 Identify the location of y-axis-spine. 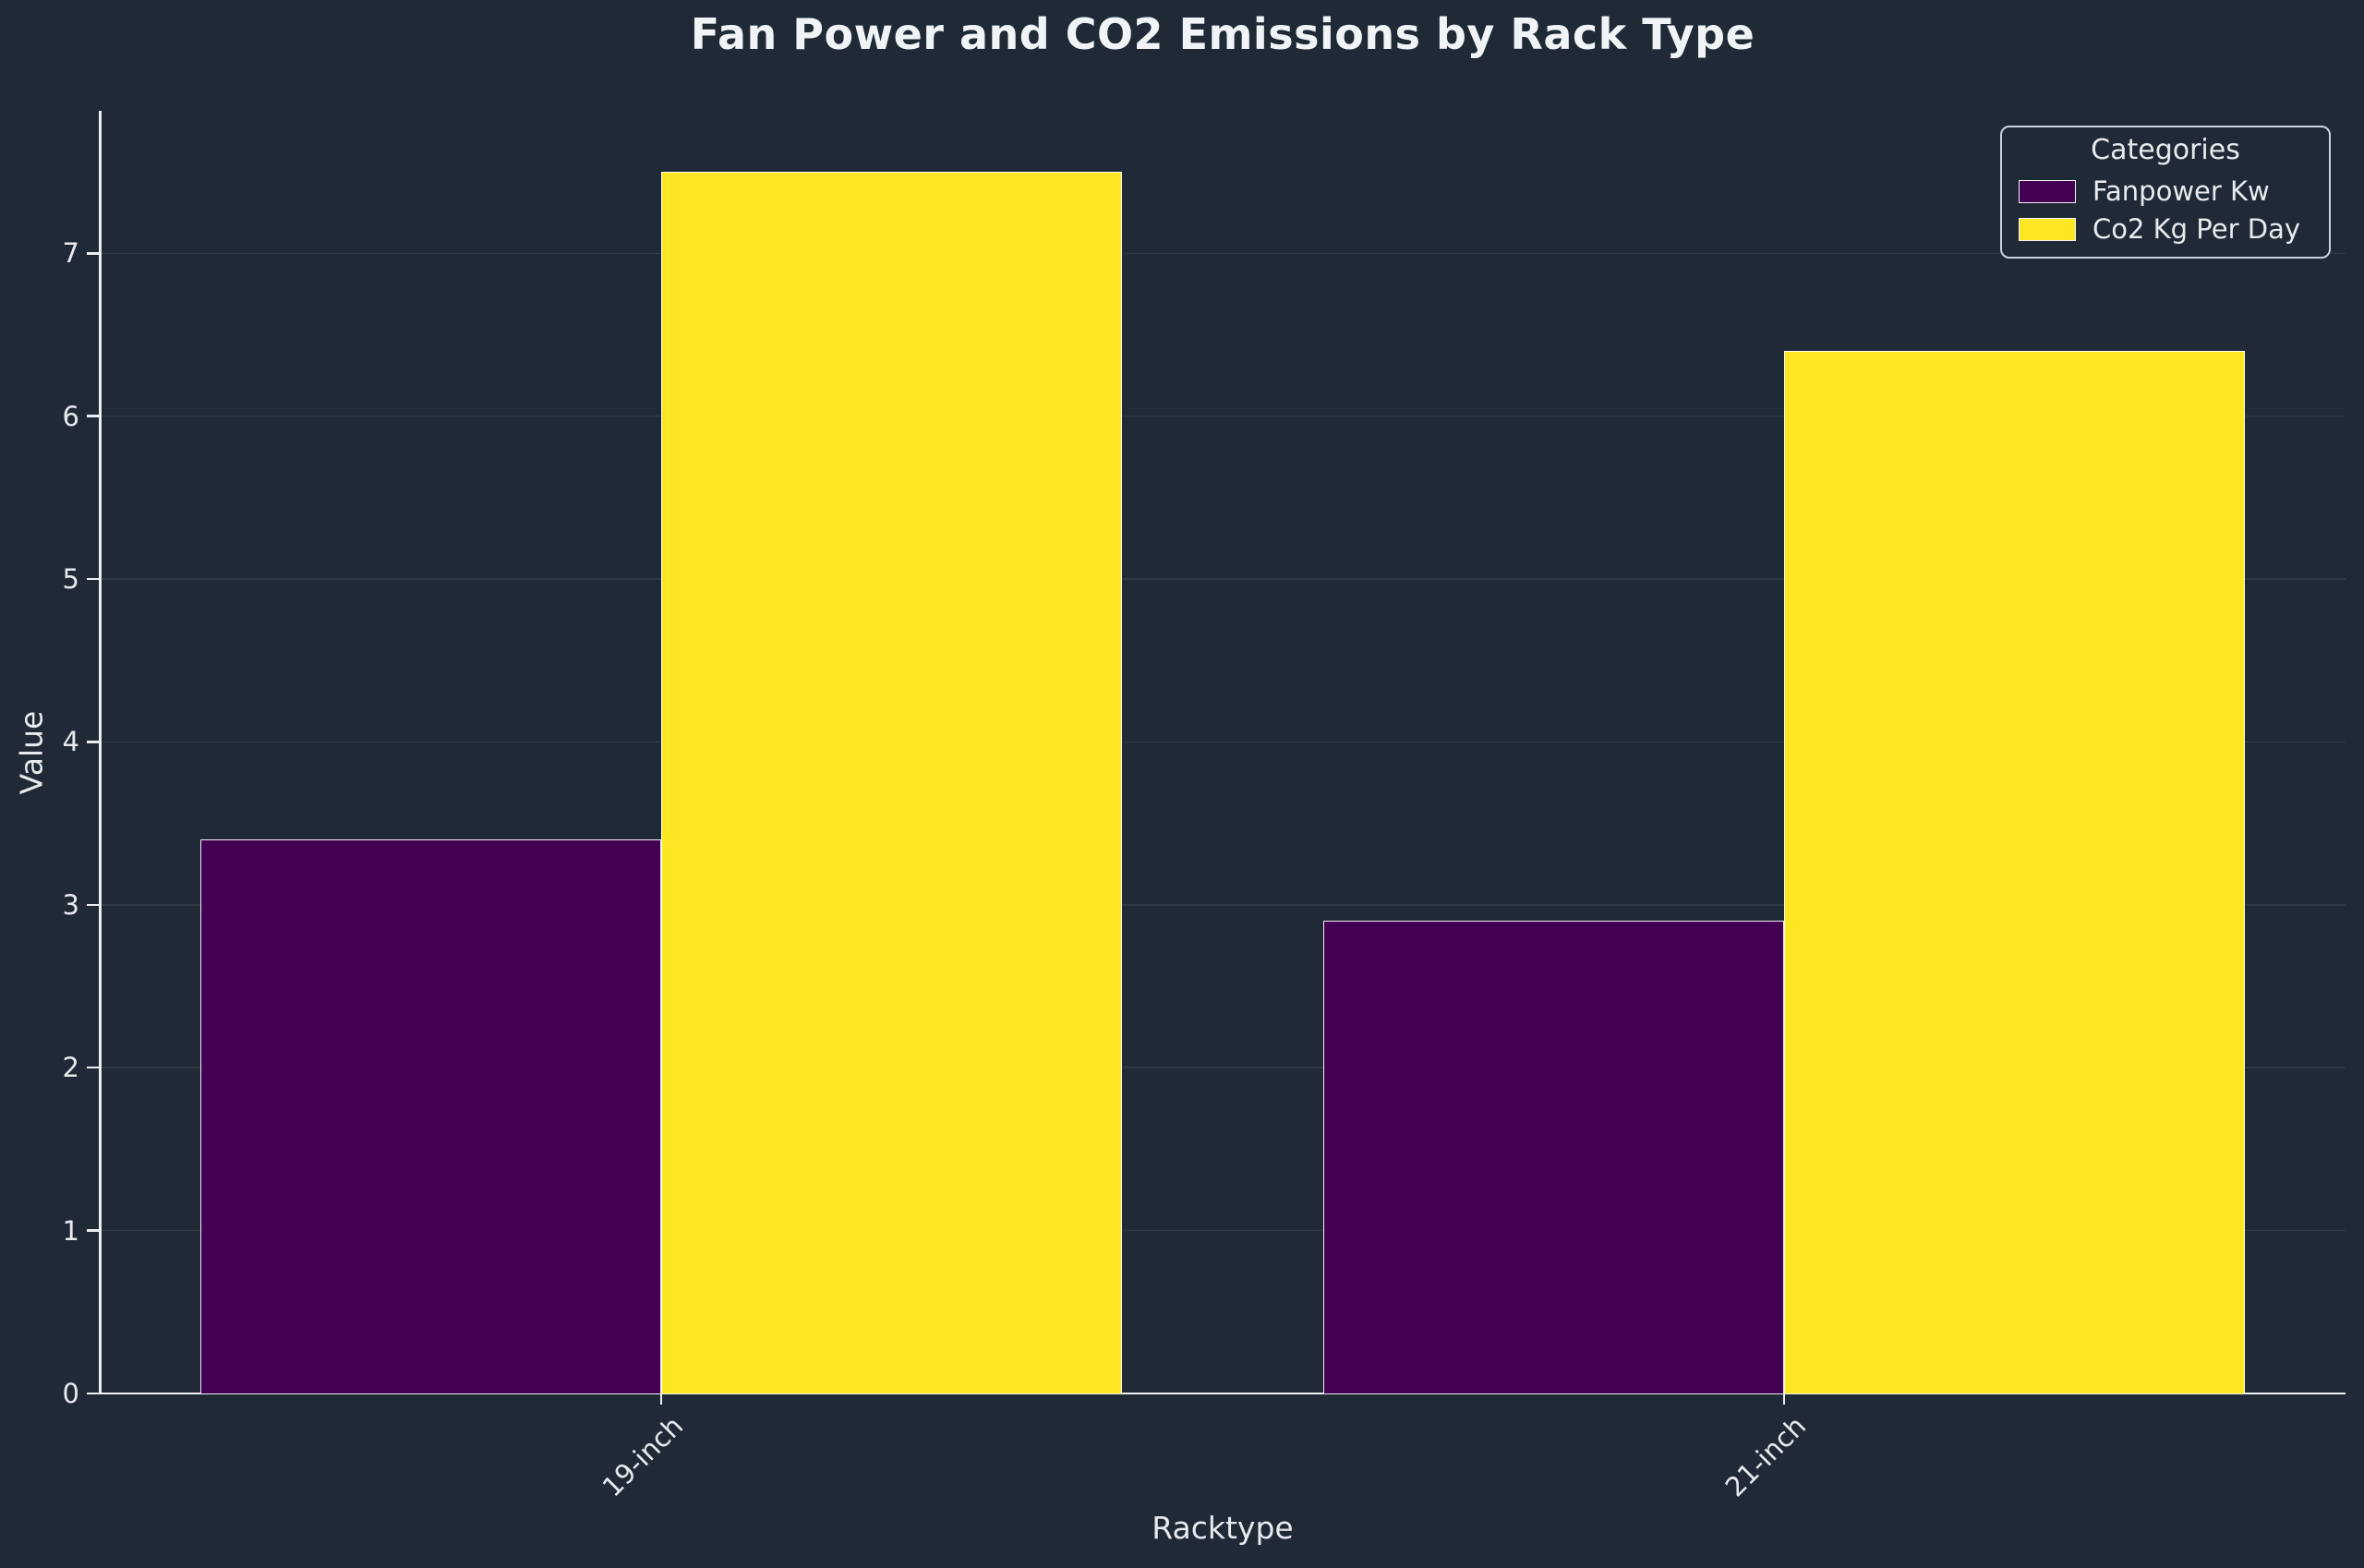
(100, 752).